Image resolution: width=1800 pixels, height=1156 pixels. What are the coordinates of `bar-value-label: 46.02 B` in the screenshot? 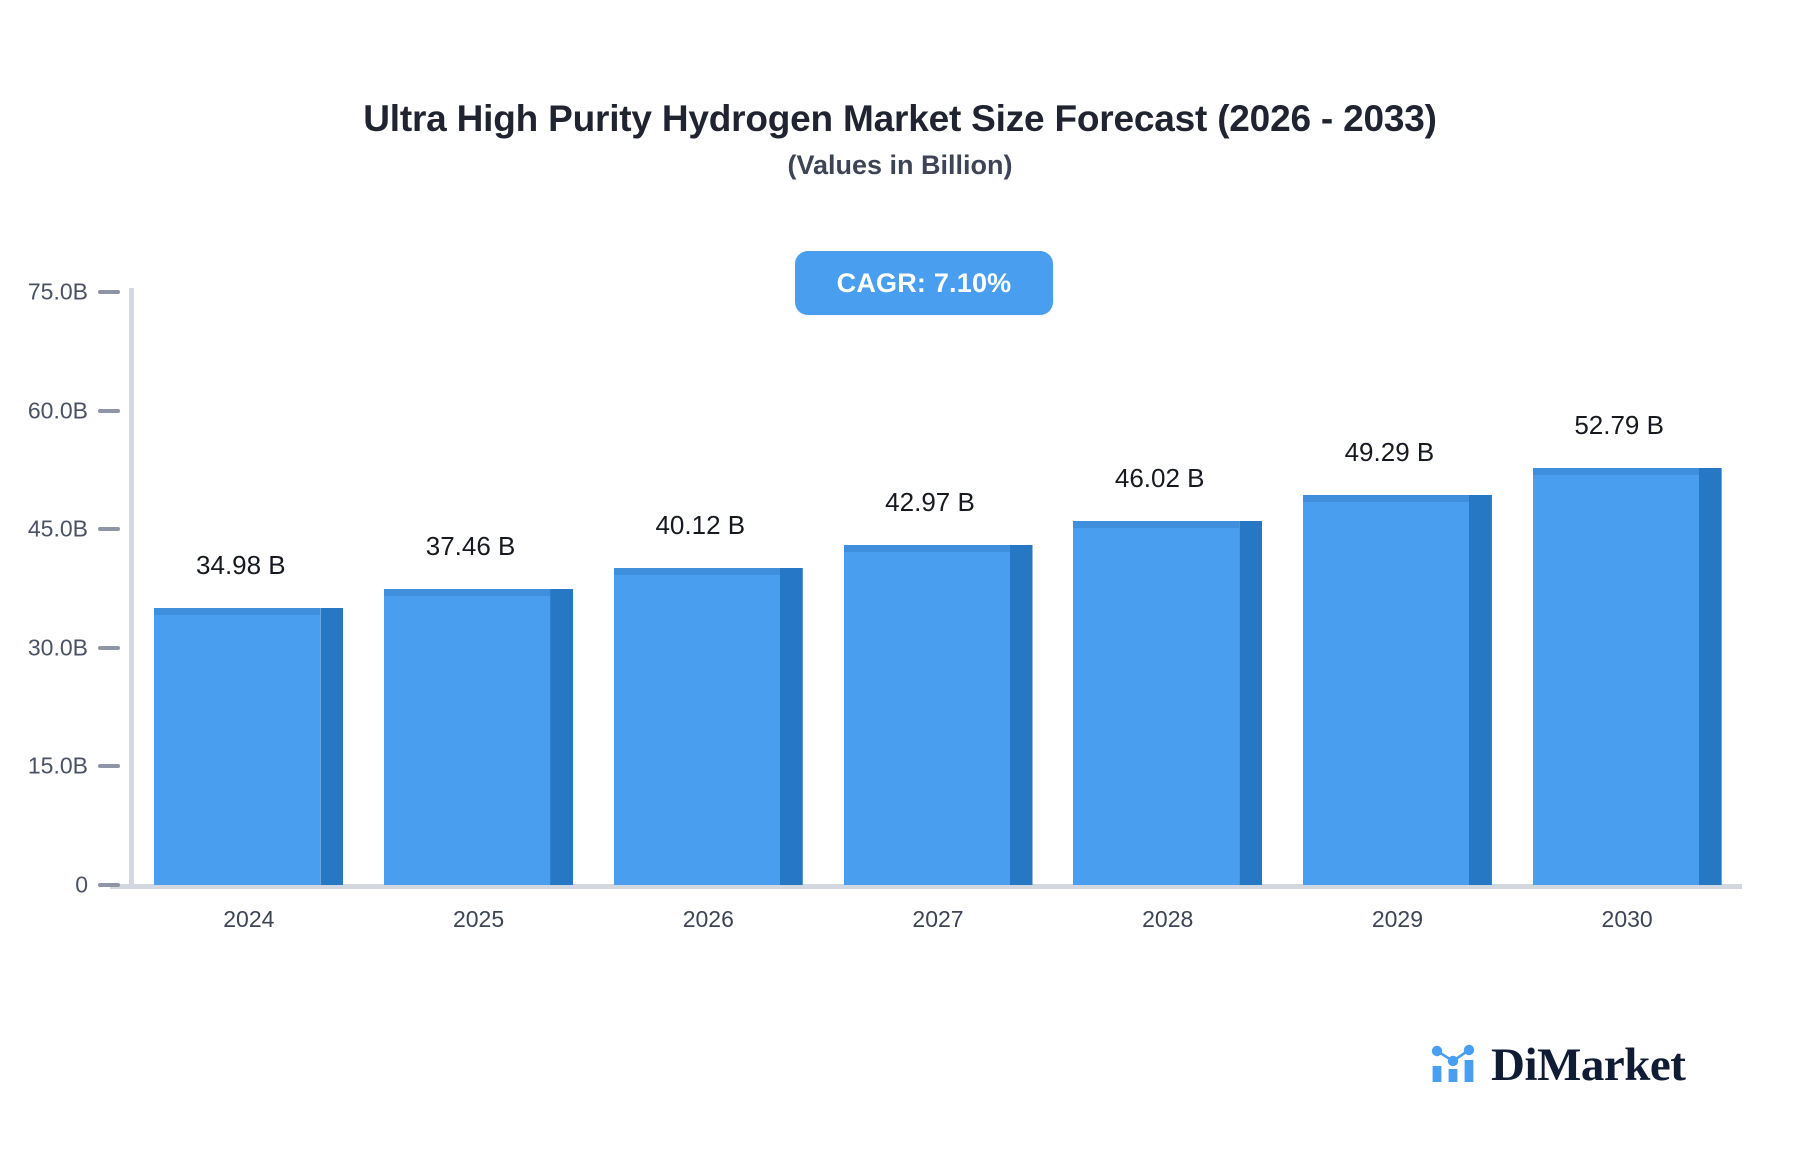 It's located at (1159, 478).